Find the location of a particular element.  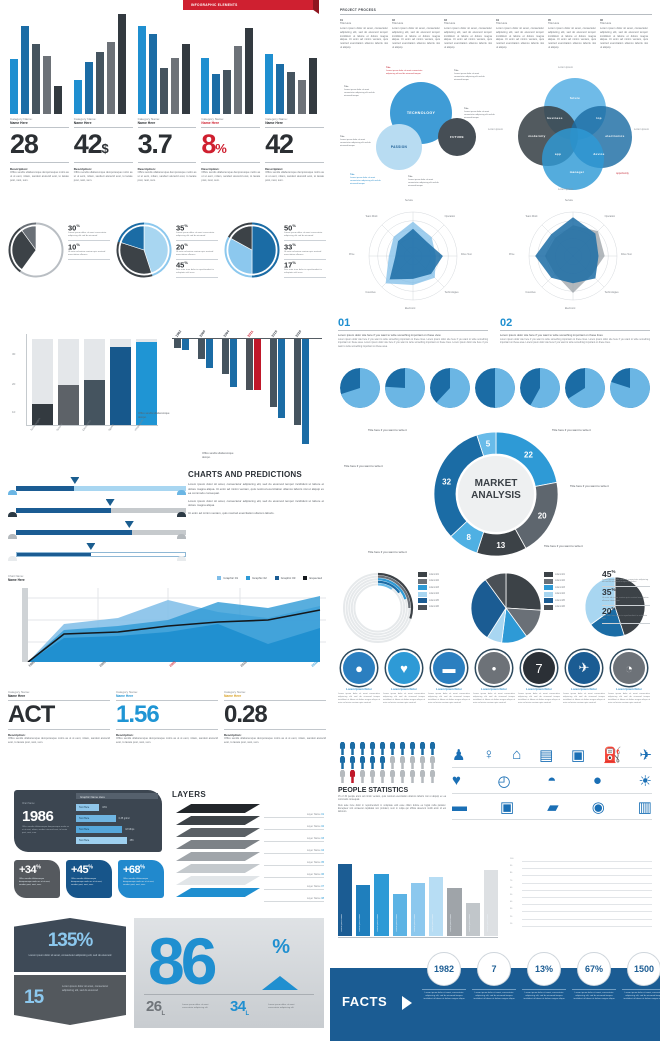

tv-icon: ▣ is located at coordinates (578, 755).